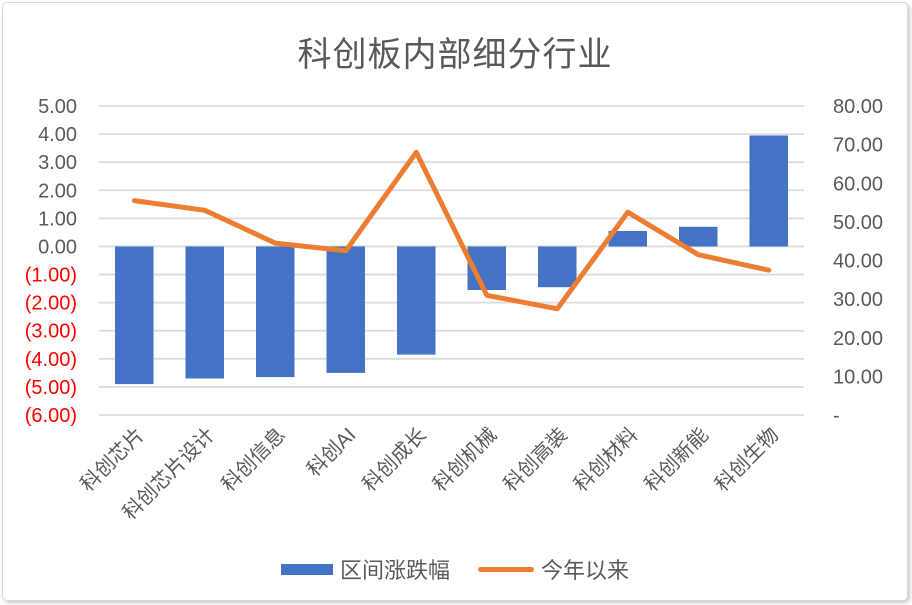  Describe the element at coordinates (585, 570) in the screenshot. I see `legend-label-line-series: 今年以来` at that location.